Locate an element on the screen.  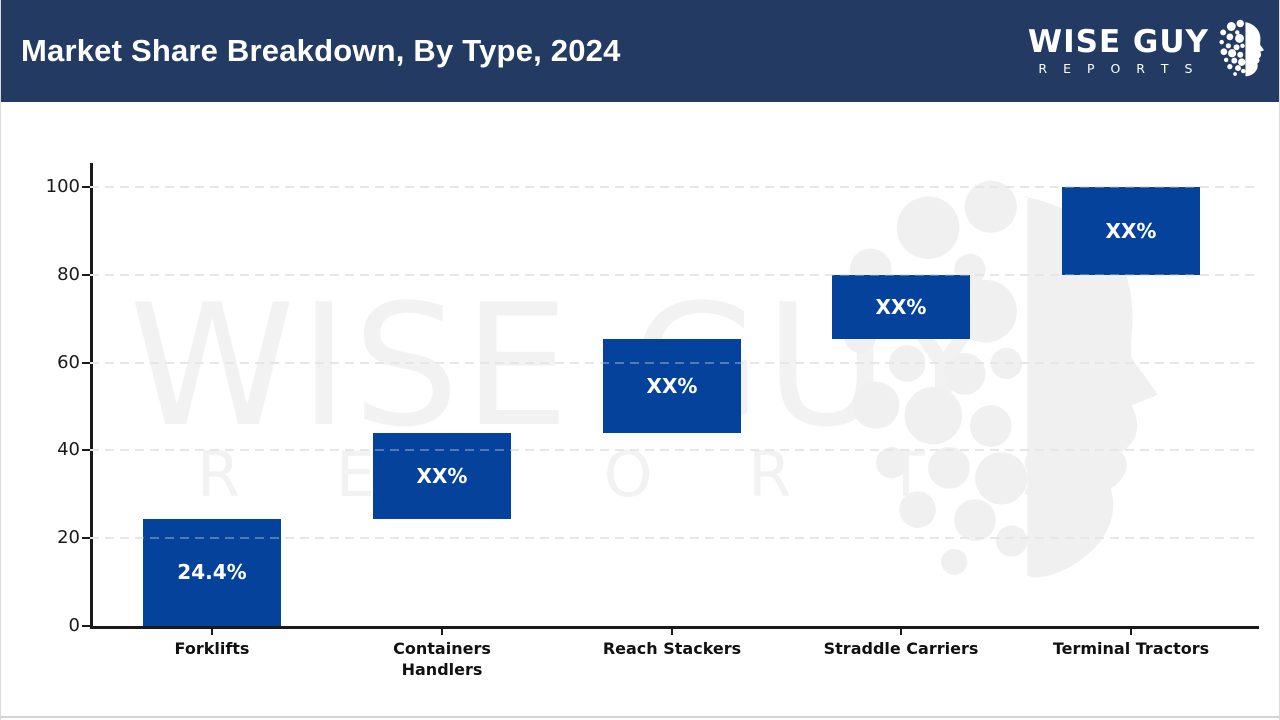
y-tick-label: 100 is located at coordinates (62, 186).